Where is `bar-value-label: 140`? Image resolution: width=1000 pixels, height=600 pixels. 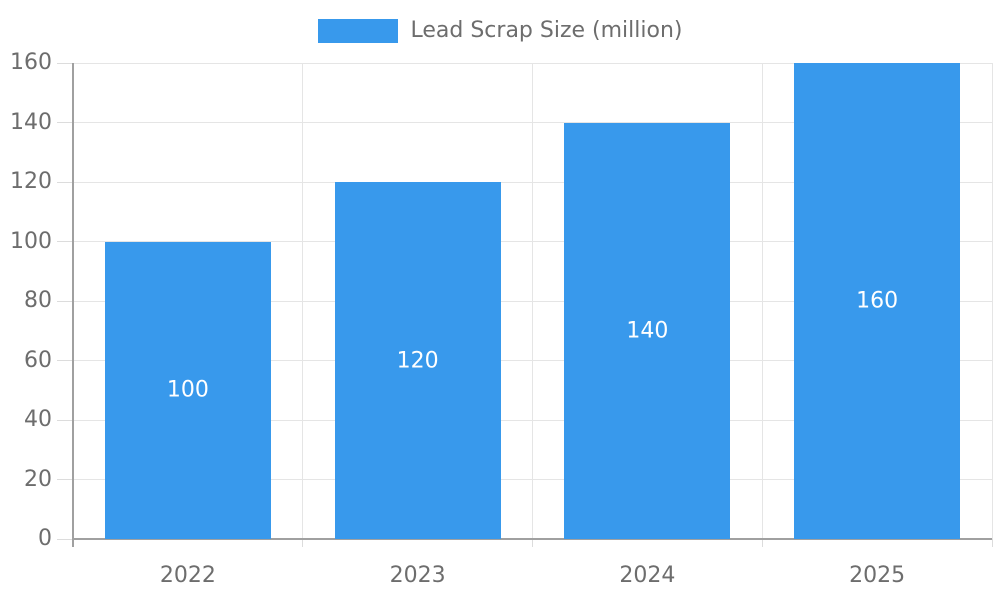 bar-value-label: 140 is located at coordinates (647, 331).